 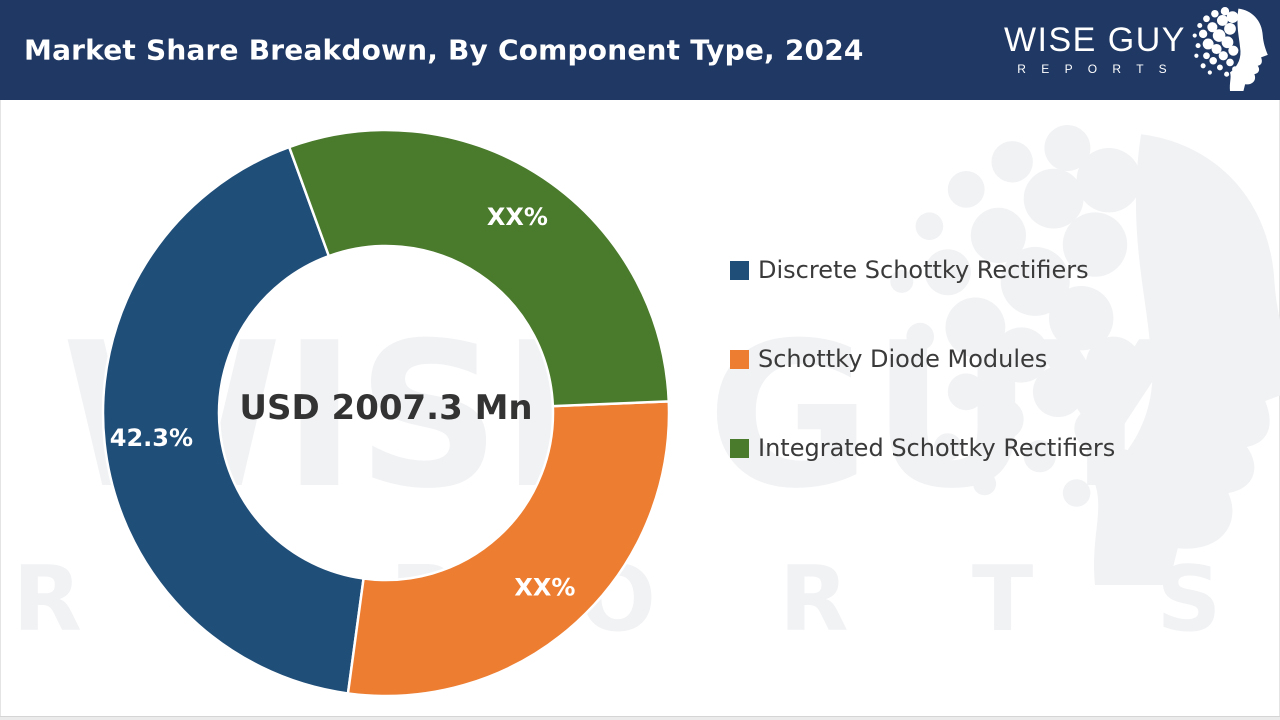 What do you see at coordinates (1094, 39) in the screenshot?
I see `logo-wordmark: WISE GUY` at bounding box center [1094, 39].